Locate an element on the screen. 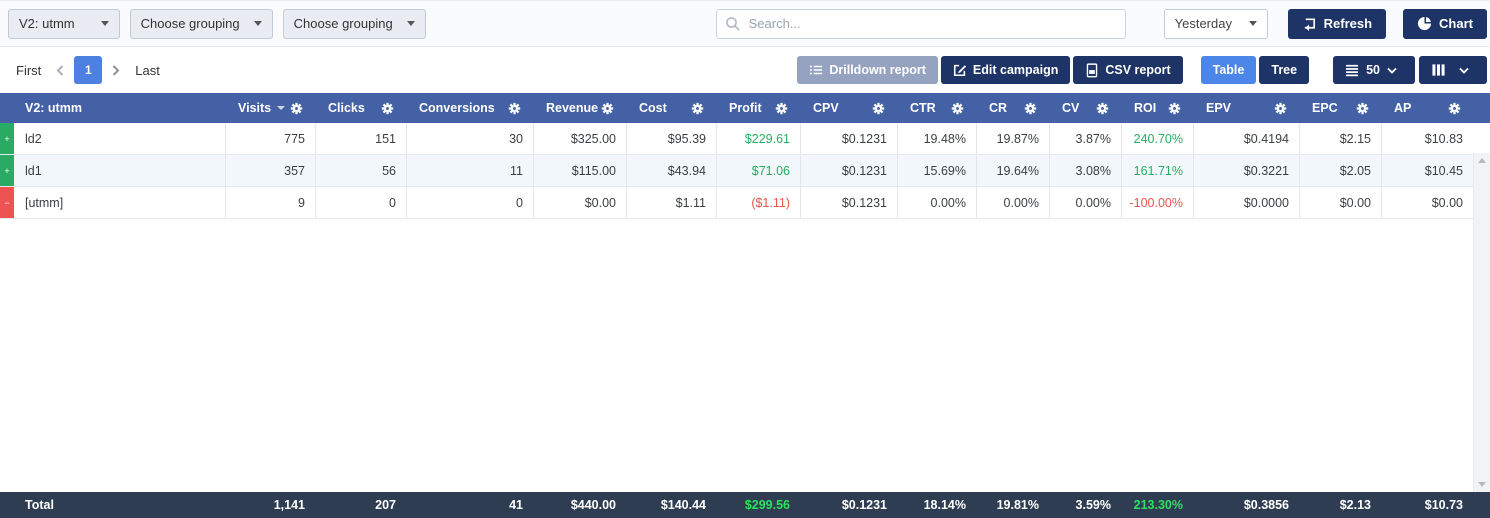 This screenshot has height=518, width=1490. cell-revenue: $325.00 is located at coordinates (579, 138).